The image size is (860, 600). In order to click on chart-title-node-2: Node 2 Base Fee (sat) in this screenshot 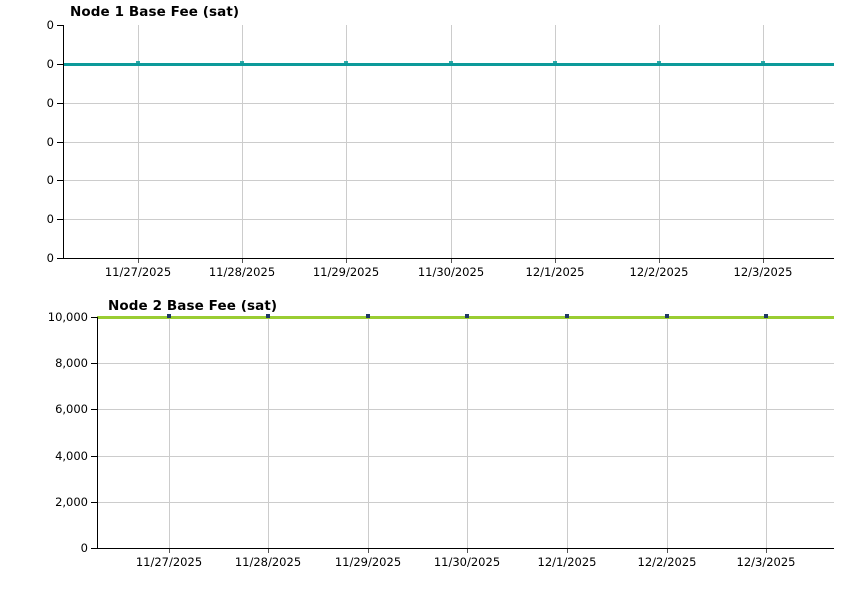, I will do `click(193, 306)`.